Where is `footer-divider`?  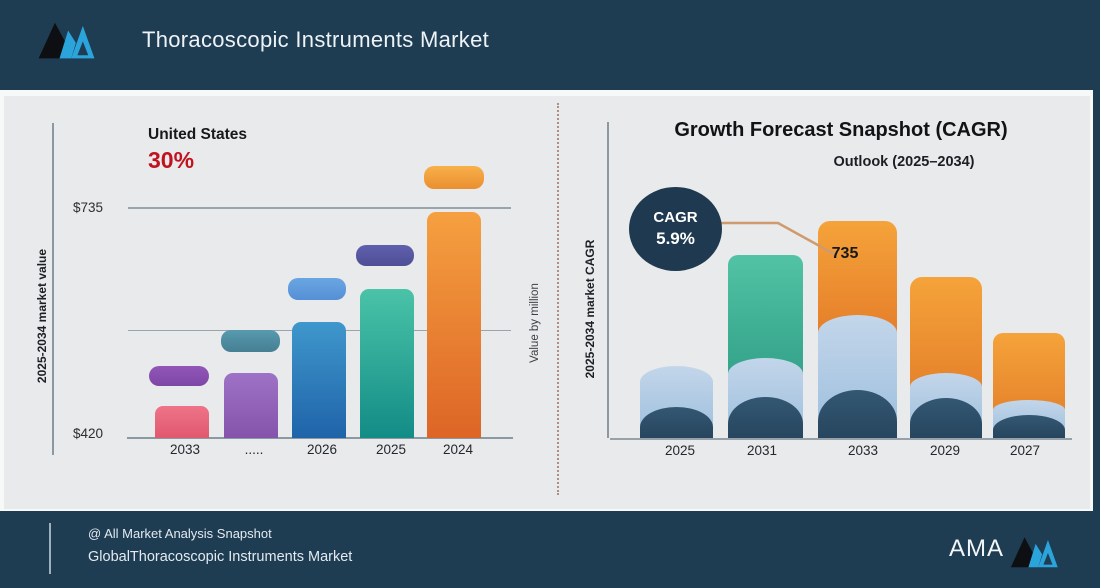 footer-divider is located at coordinates (50, 548).